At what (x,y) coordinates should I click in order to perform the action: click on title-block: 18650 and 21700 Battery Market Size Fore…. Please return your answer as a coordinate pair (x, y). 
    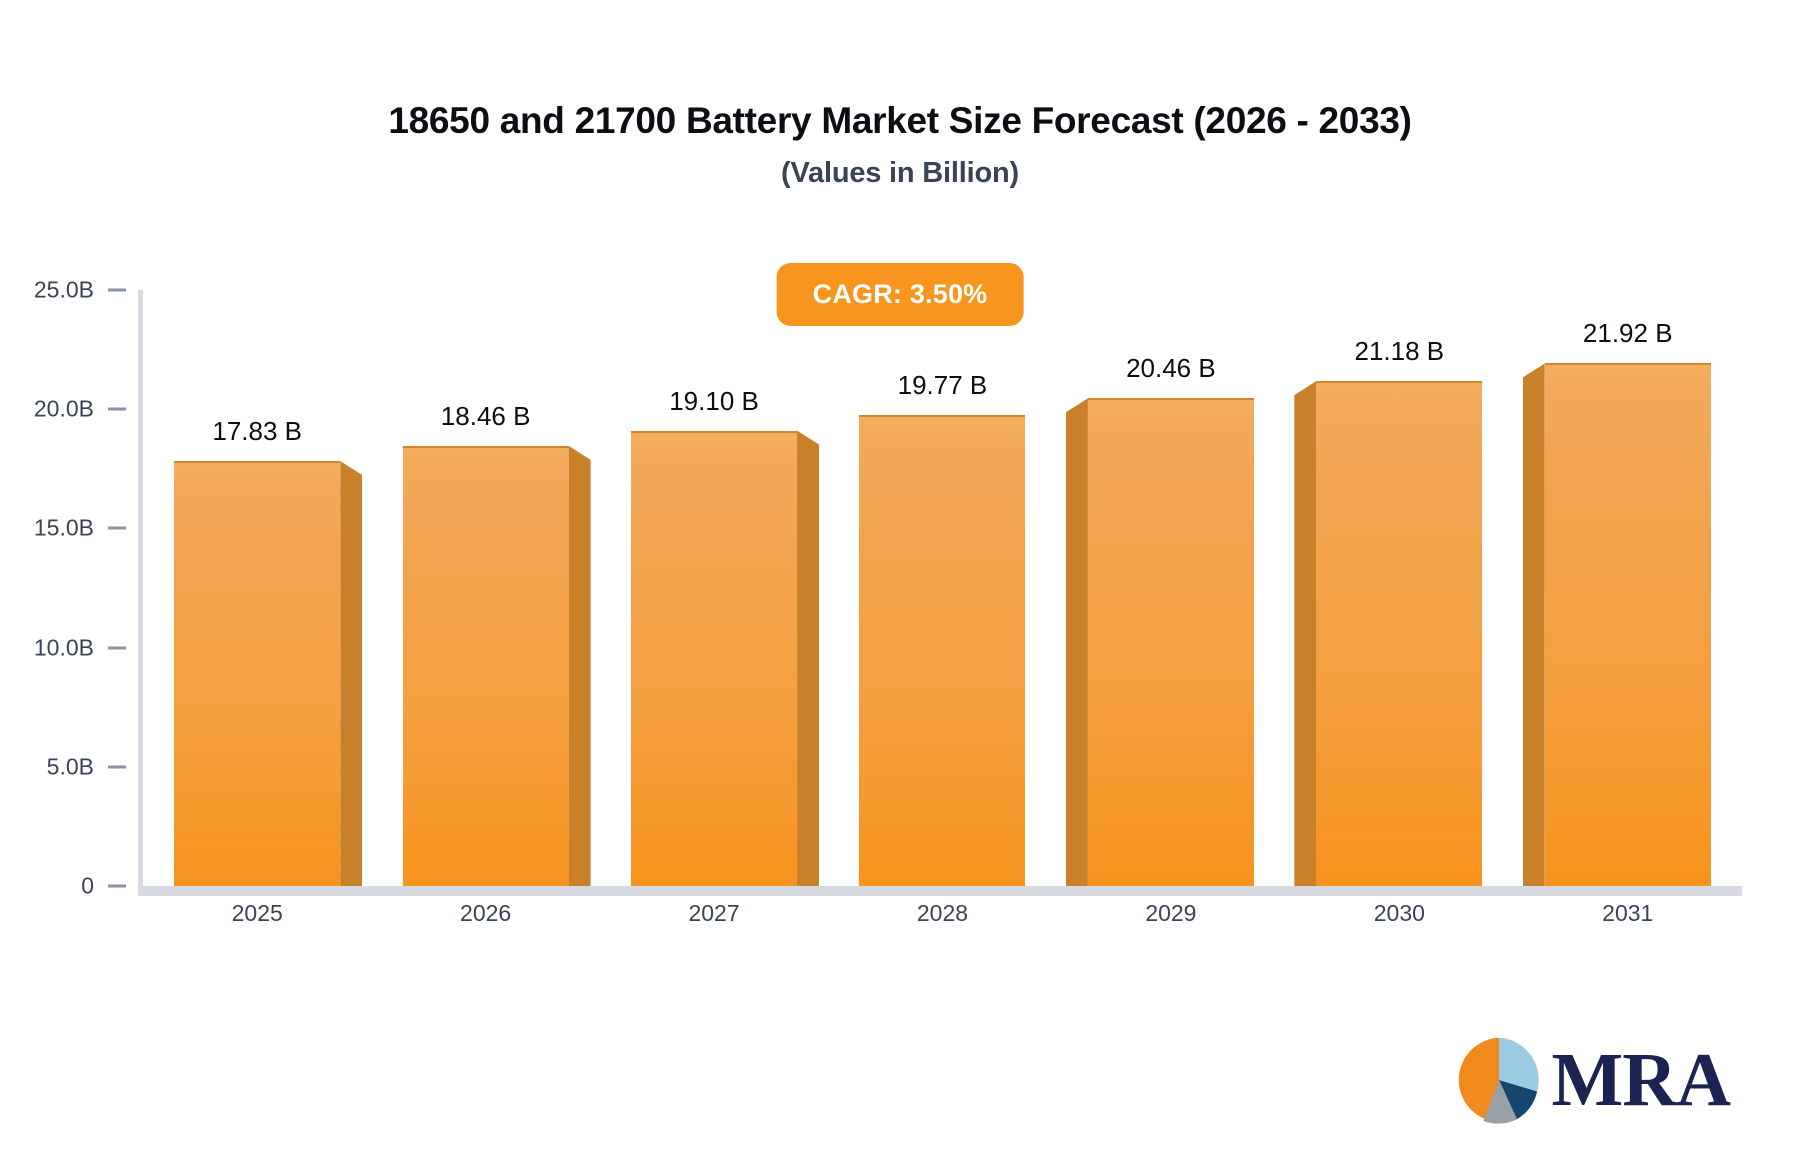
    Looking at the image, I should click on (900, 145).